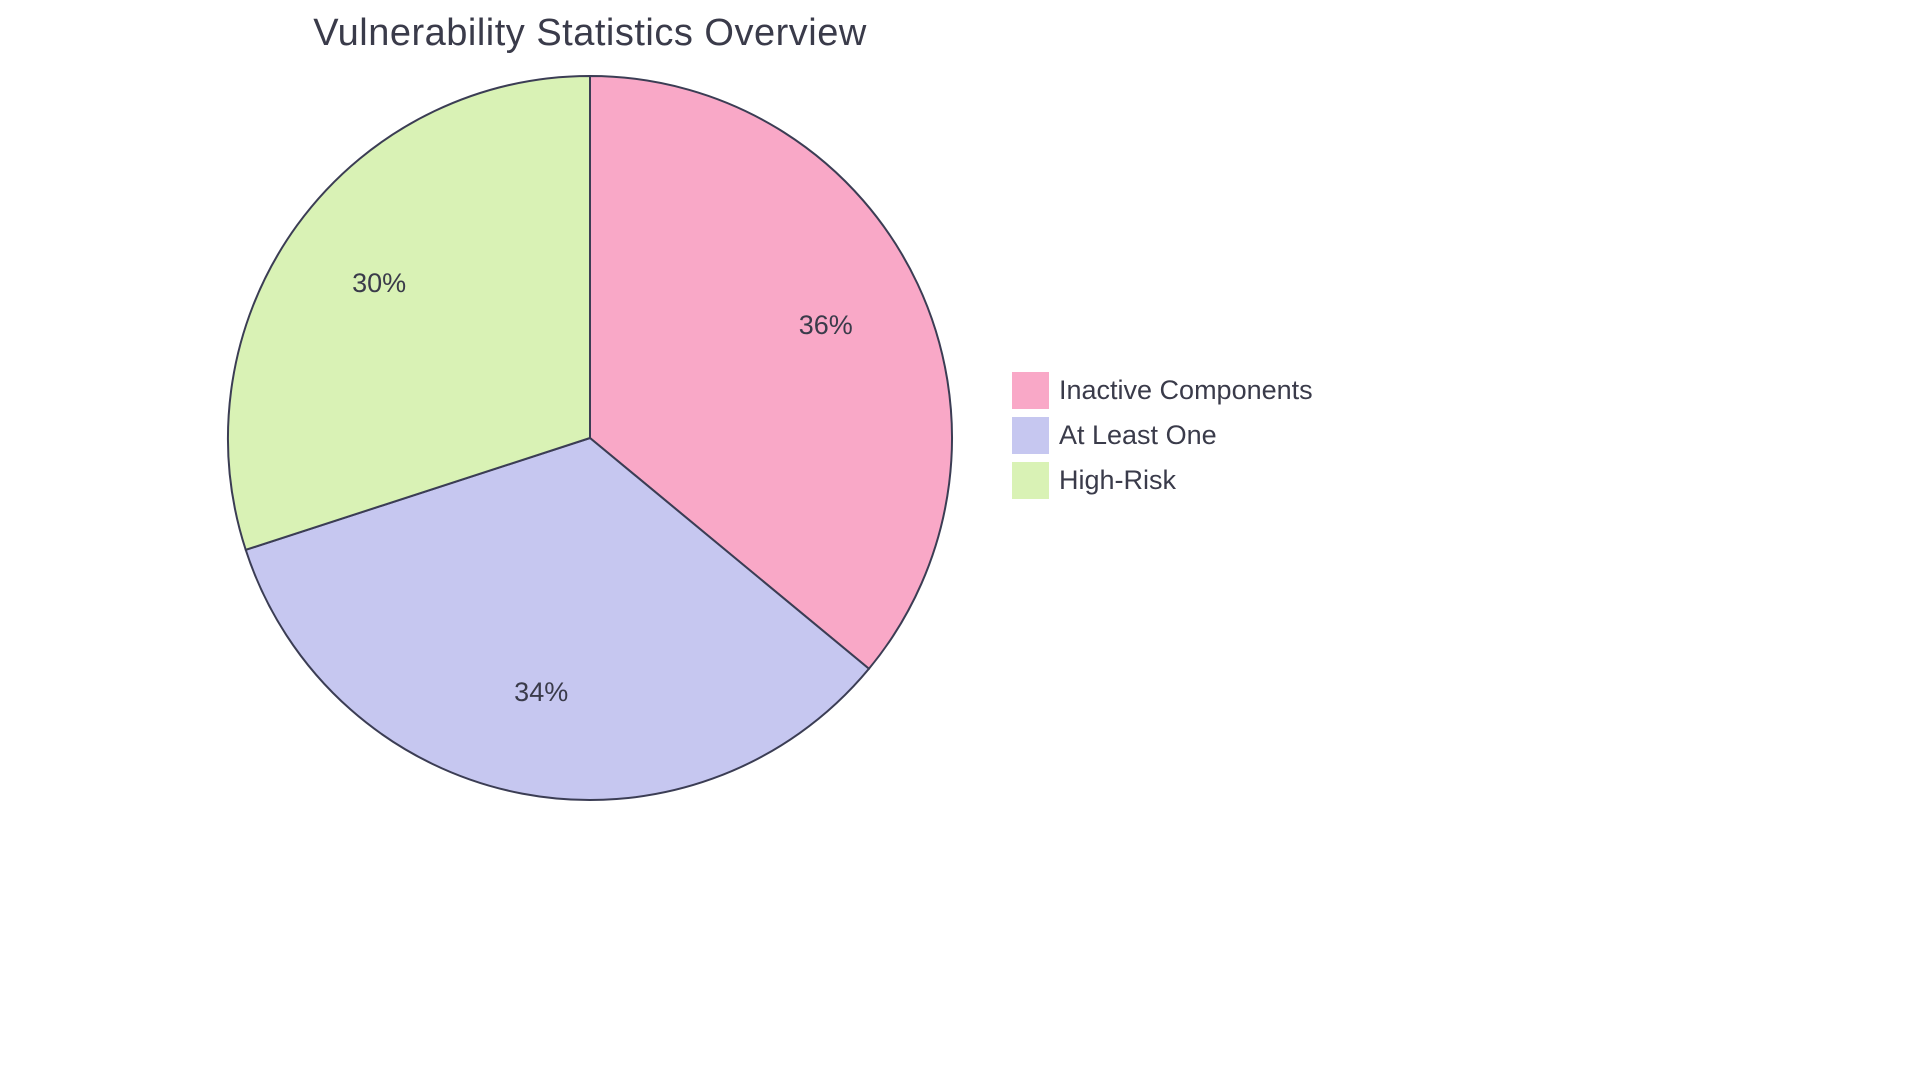  What do you see at coordinates (541, 692) in the screenshot?
I see `slice-value-label-at-least-one: 34%` at bounding box center [541, 692].